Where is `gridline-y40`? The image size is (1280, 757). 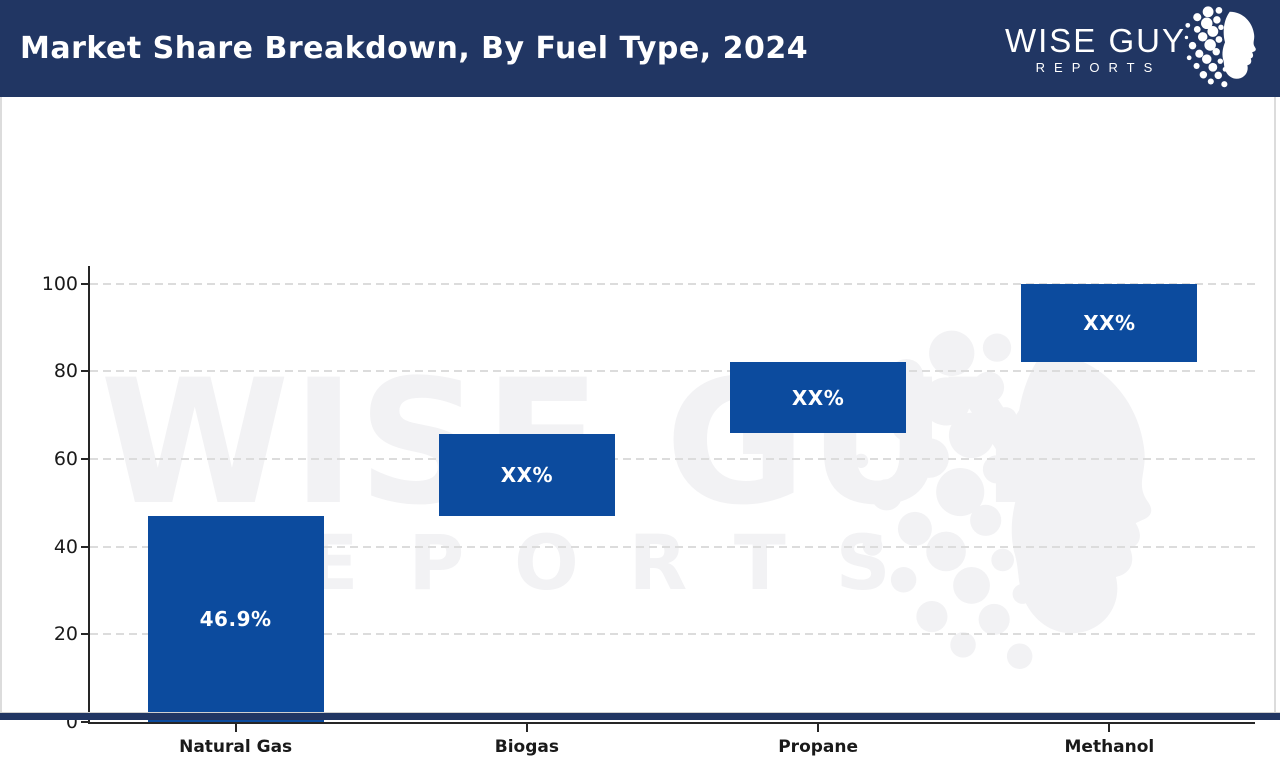
gridline-y40 is located at coordinates (672, 546).